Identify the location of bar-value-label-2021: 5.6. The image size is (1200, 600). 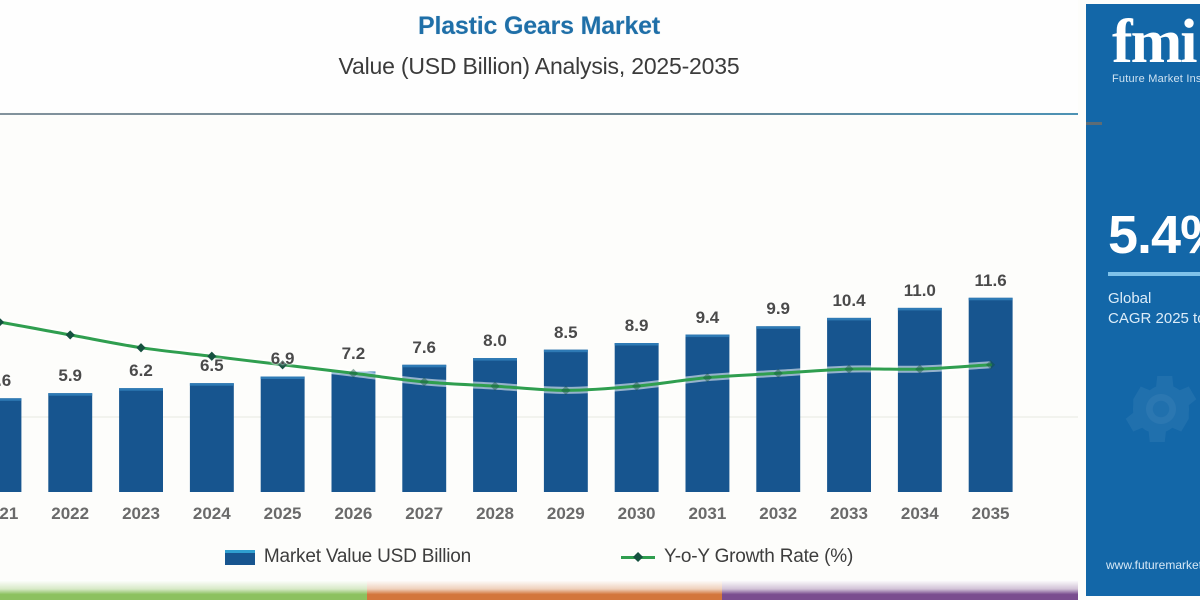
(6, 381).